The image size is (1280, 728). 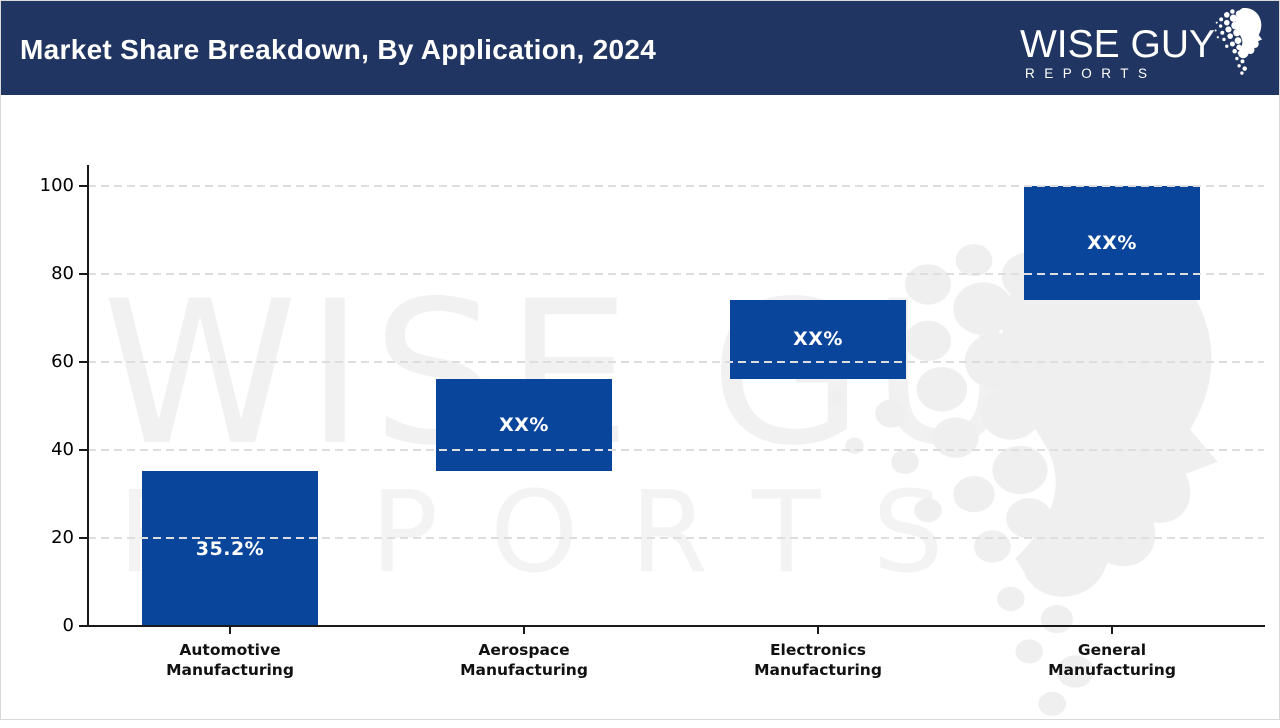 I want to click on bar-value-label: 35.2%, so click(x=230, y=548).